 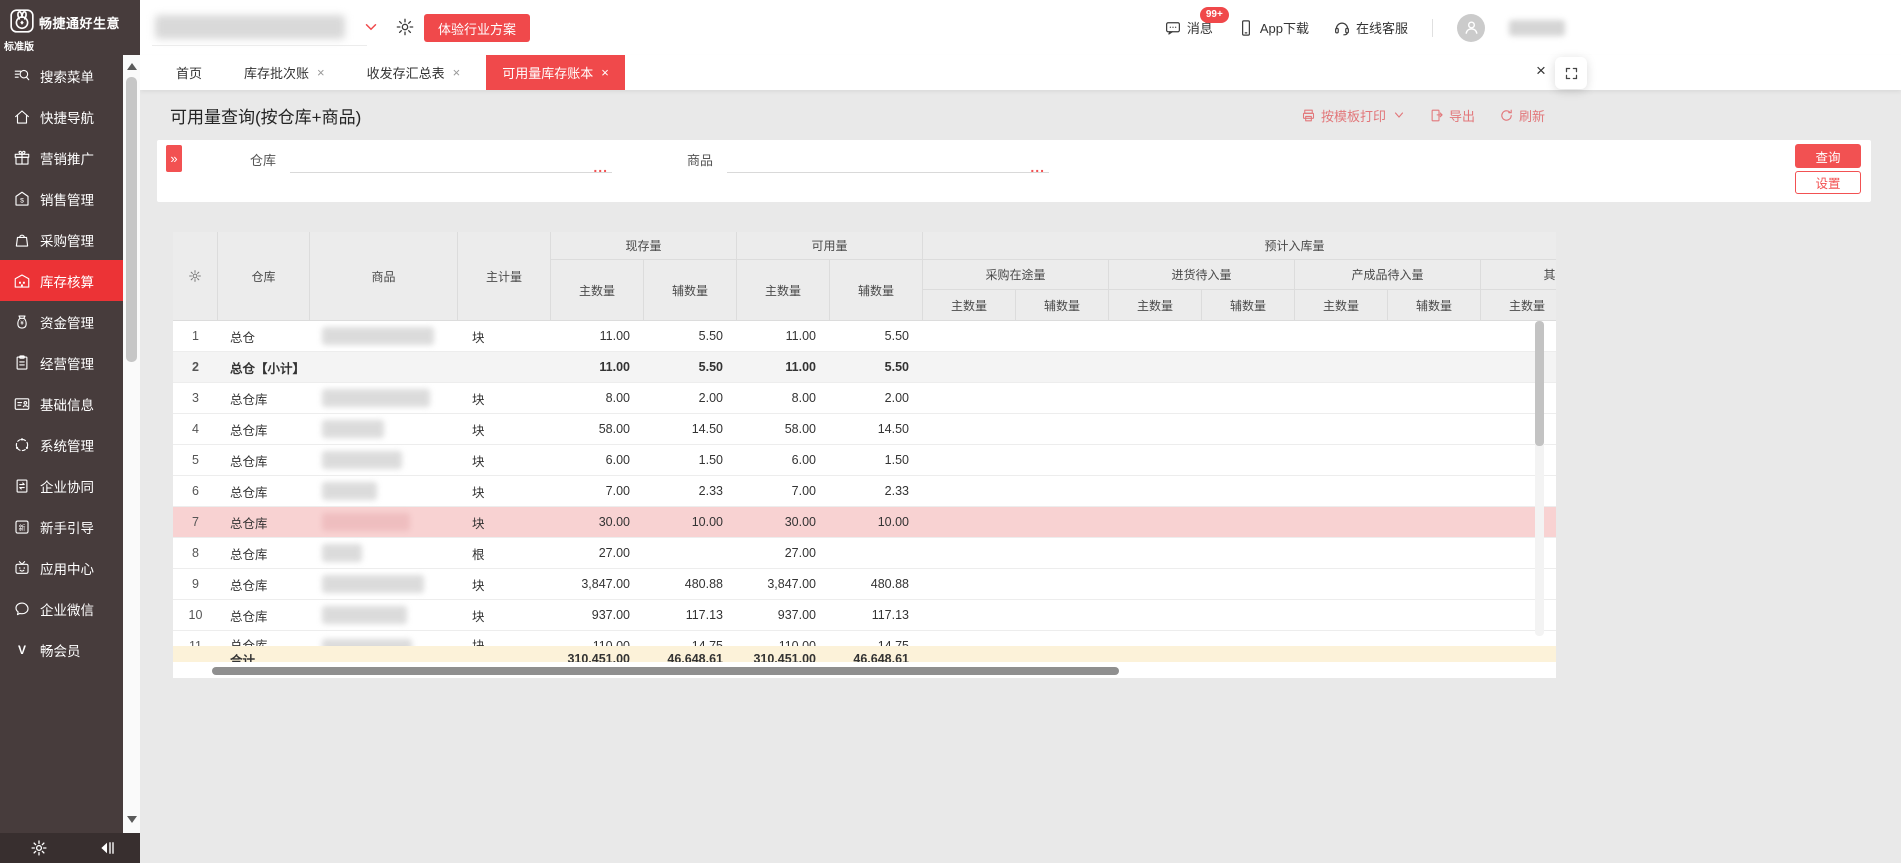 What do you see at coordinates (477, 28) in the screenshot?
I see `experience-plan-button: 体验行业方案` at bounding box center [477, 28].